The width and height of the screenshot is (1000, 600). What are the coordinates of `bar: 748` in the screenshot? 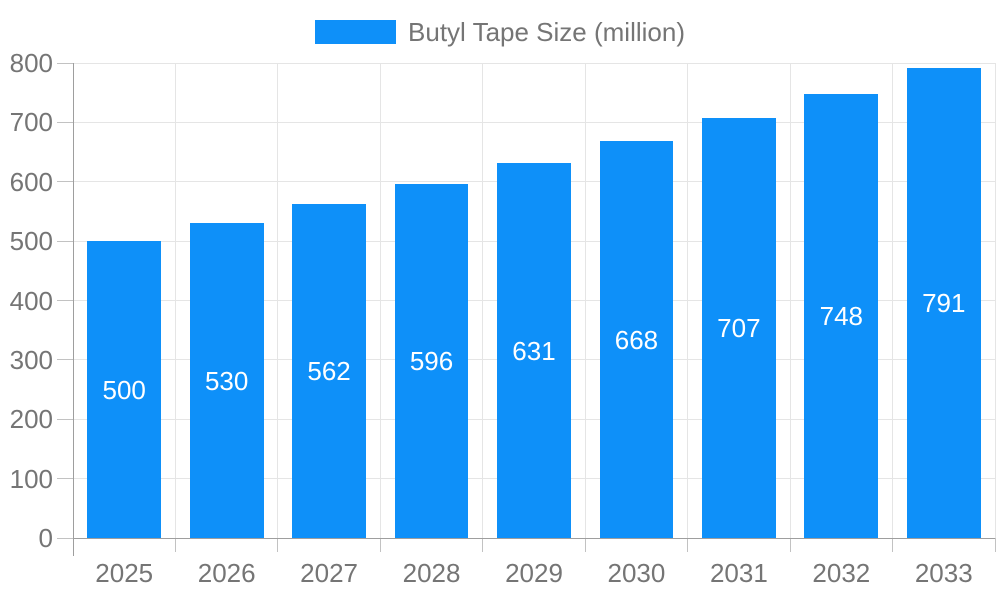 It's located at (841, 315).